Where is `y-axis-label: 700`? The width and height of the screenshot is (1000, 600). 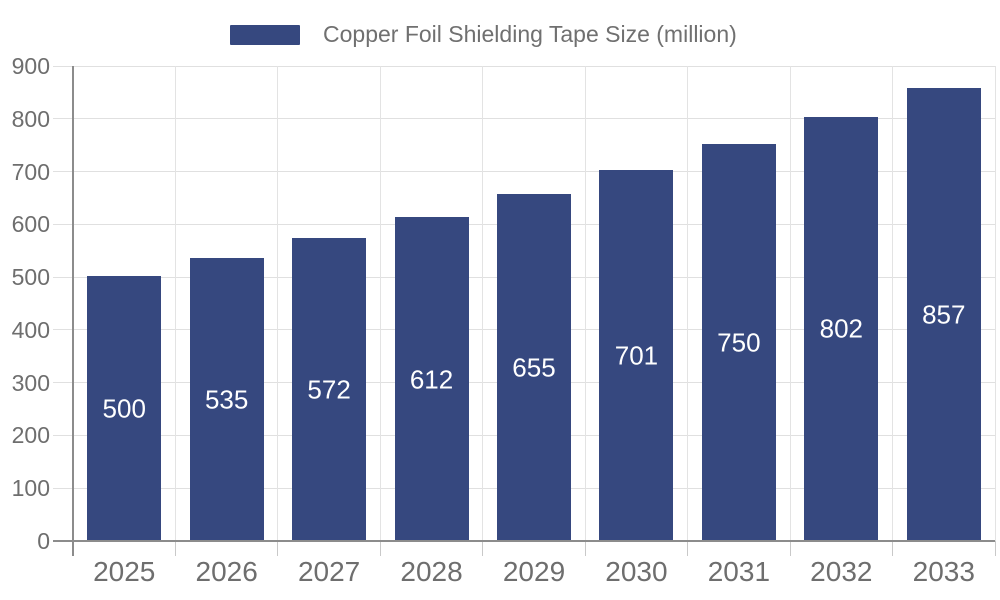 y-axis-label: 700 is located at coordinates (30, 171).